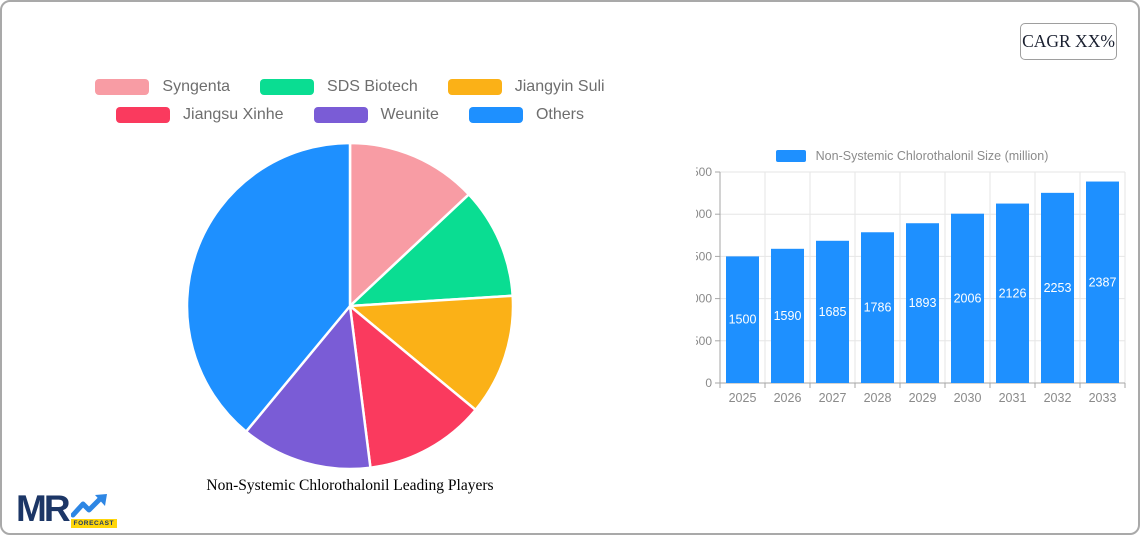  Describe the element at coordinates (704, 172) in the screenshot. I see `y-tick-label: 2500` at that location.